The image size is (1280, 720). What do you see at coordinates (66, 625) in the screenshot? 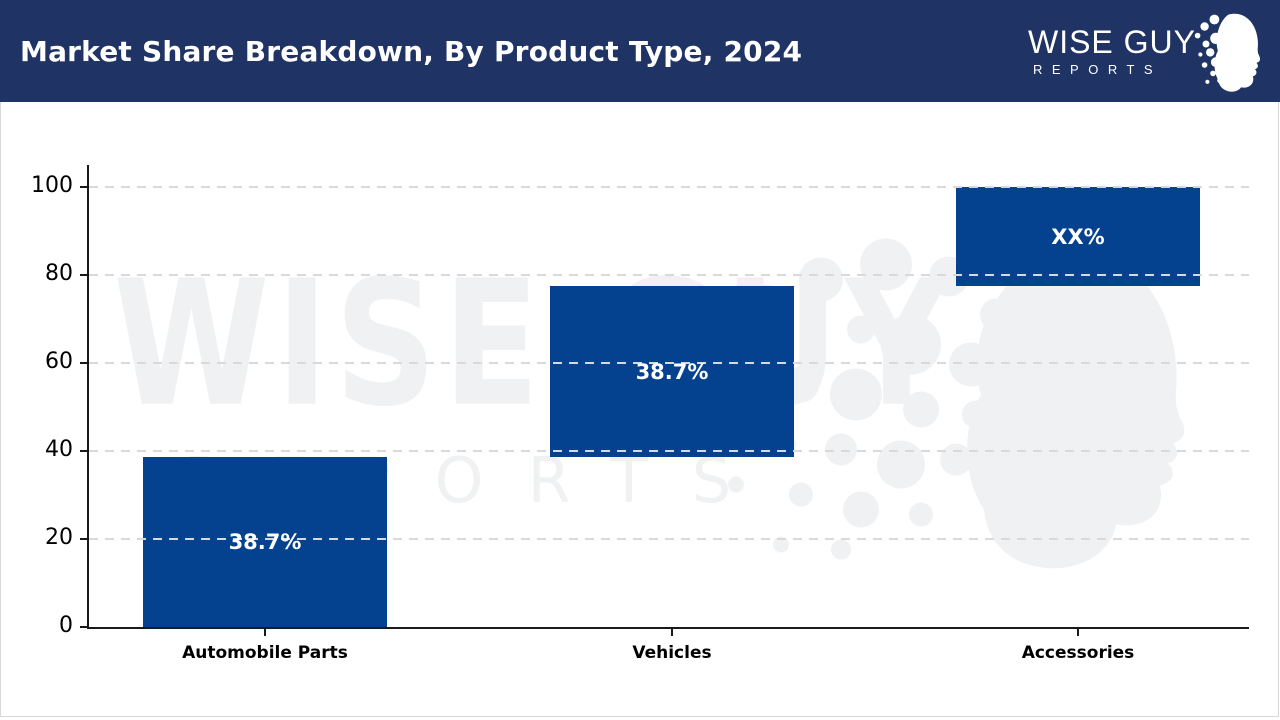
I see `y-tick-label: 0` at bounding box center [66, 625].